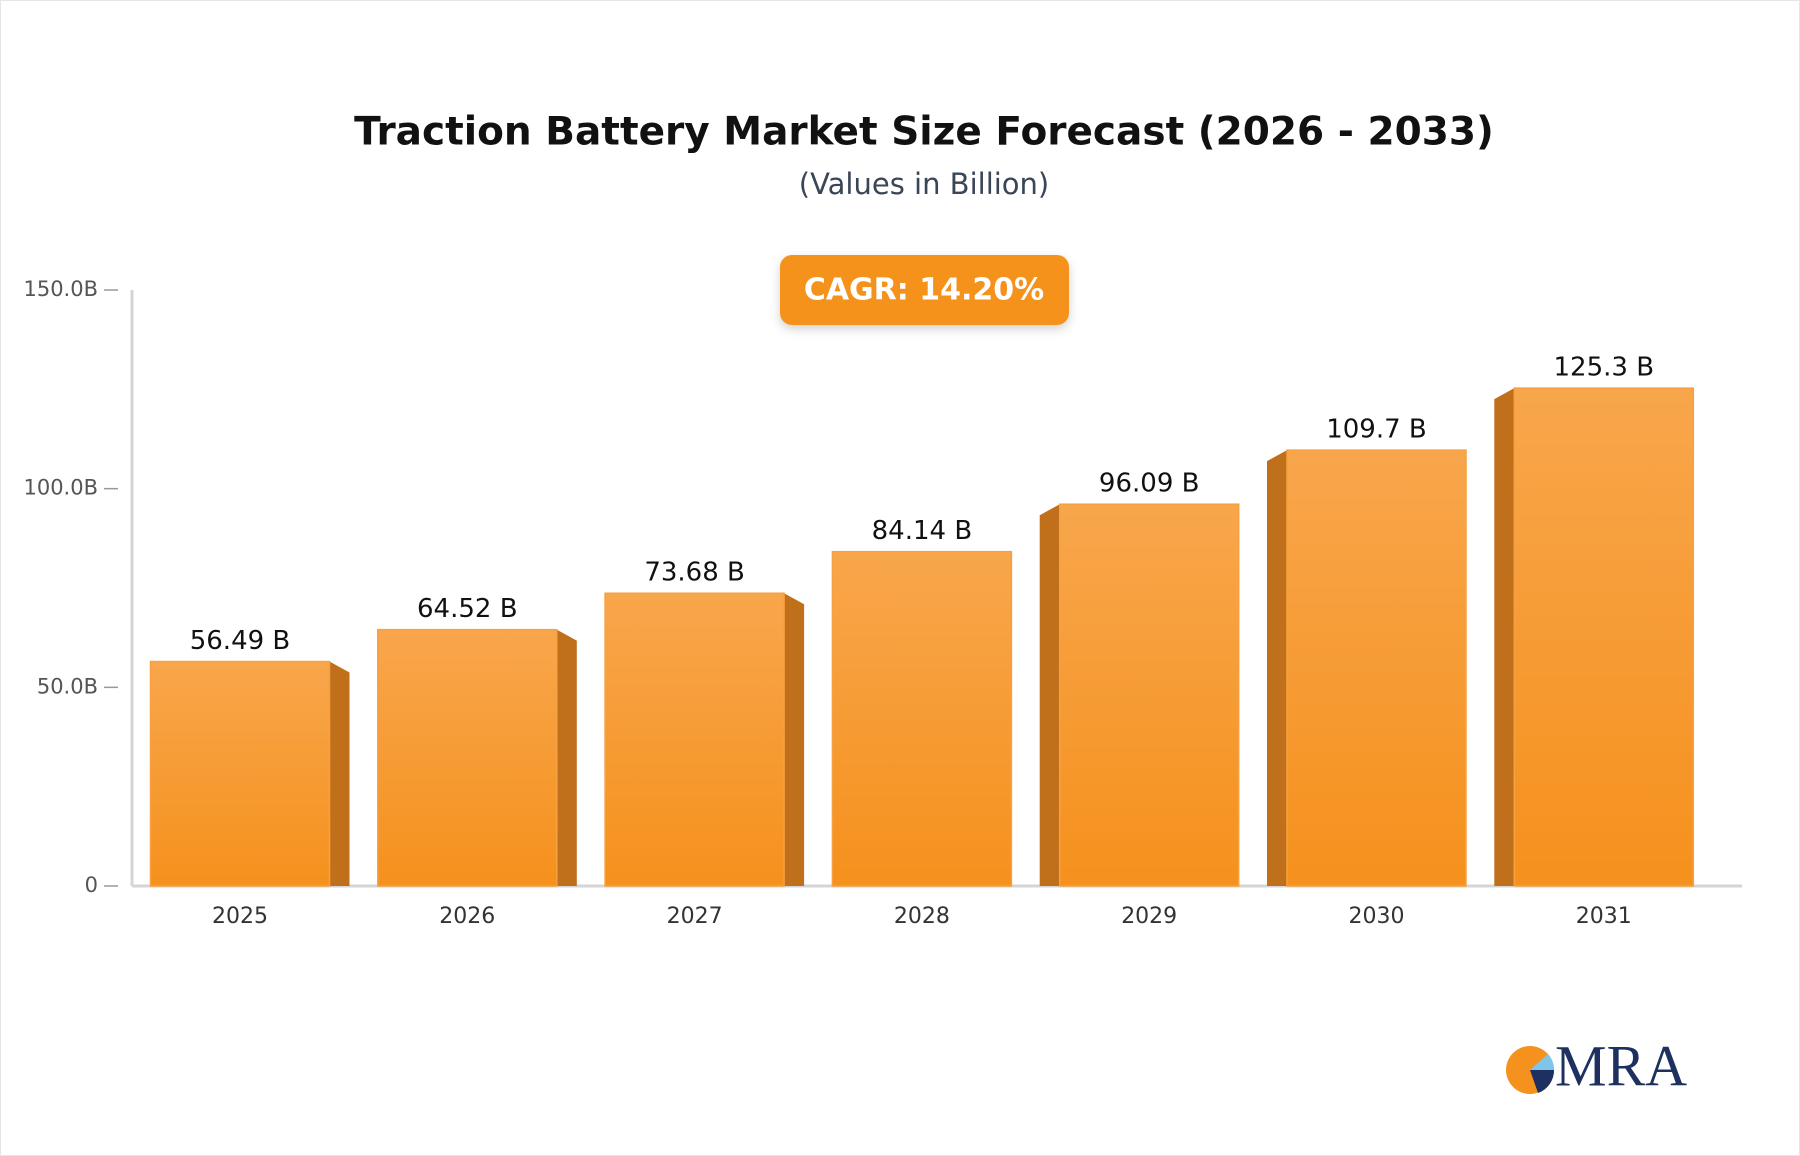 The height and width of the screenshot is (1156, 1800). What do you see at coordinates (924, 184) in the screenshot?
I see `chart-subtitle: (Values in Billion)` at bounding box center [924, 184].